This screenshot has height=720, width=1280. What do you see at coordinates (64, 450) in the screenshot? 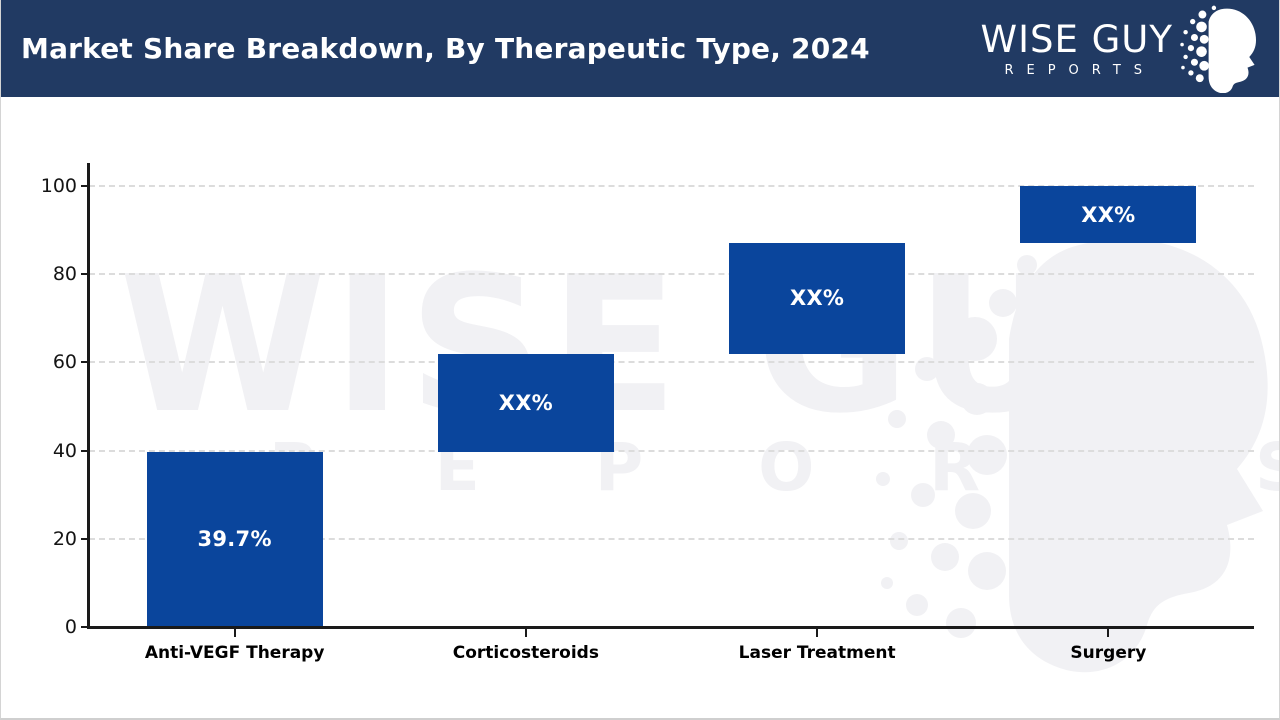
I see `y-tick-label-40: 40` at bounding box center [64, 450].